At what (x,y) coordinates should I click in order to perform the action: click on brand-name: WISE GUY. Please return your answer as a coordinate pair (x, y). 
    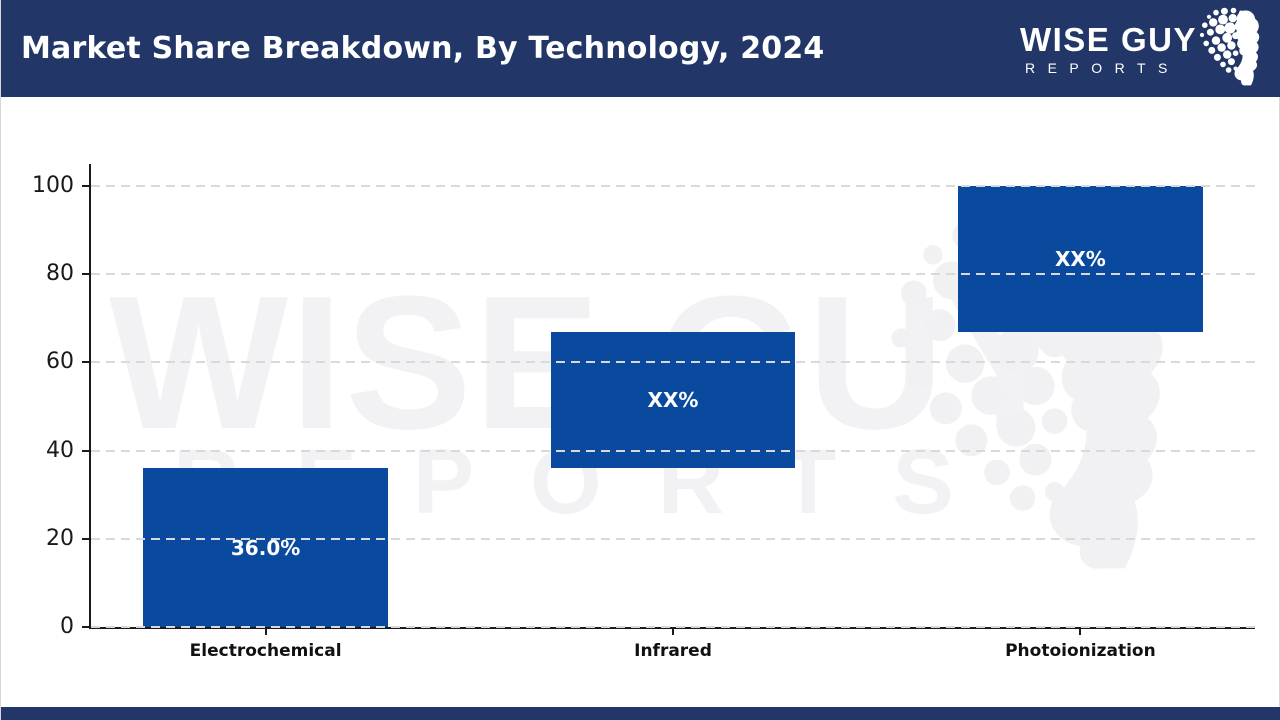
    Looking at the image, I should click on (1108, 39).